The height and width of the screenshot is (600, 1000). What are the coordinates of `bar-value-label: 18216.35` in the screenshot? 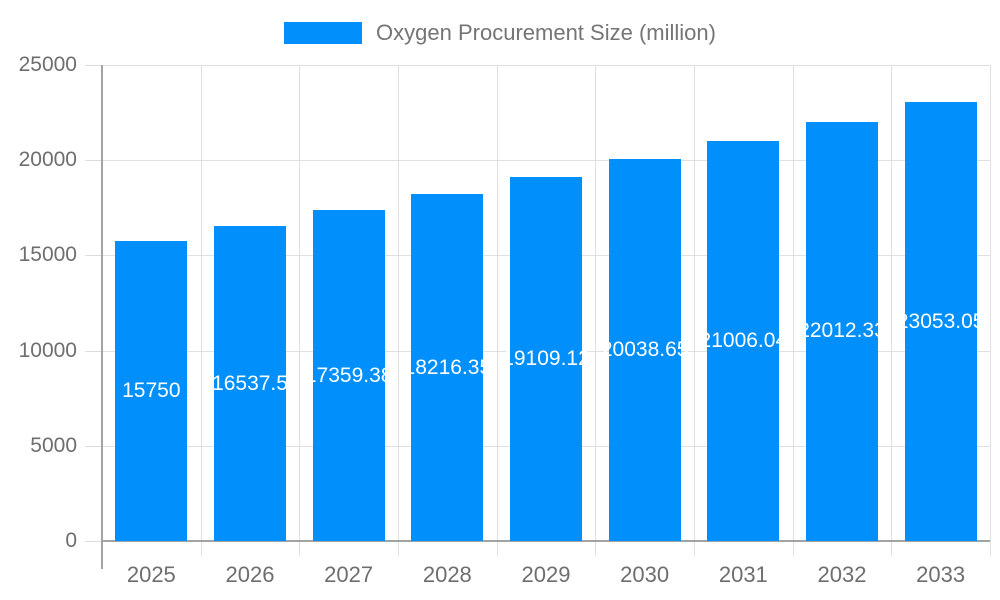 It's located at (447, 367).